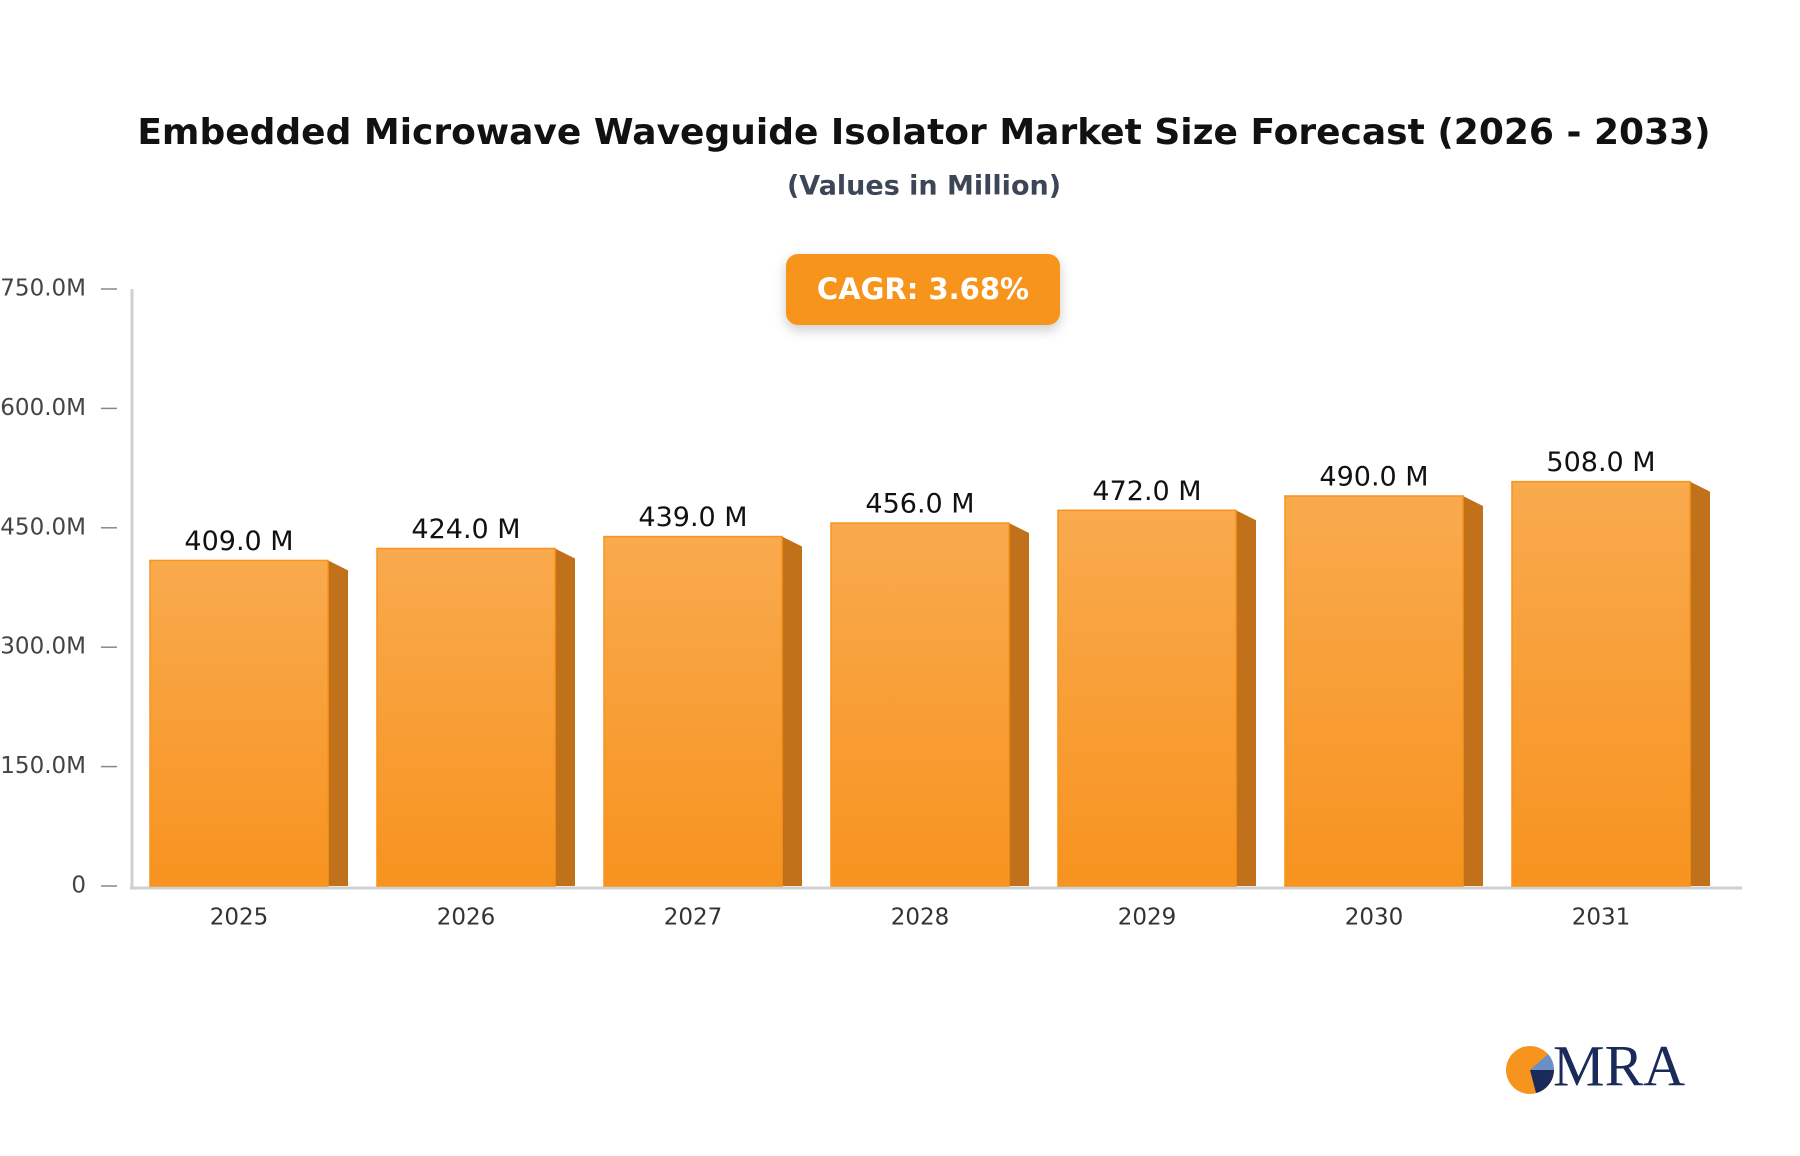 The image size is (1800, 1156). I want to click on x-tick-label: 2029, so click(1147, 918).